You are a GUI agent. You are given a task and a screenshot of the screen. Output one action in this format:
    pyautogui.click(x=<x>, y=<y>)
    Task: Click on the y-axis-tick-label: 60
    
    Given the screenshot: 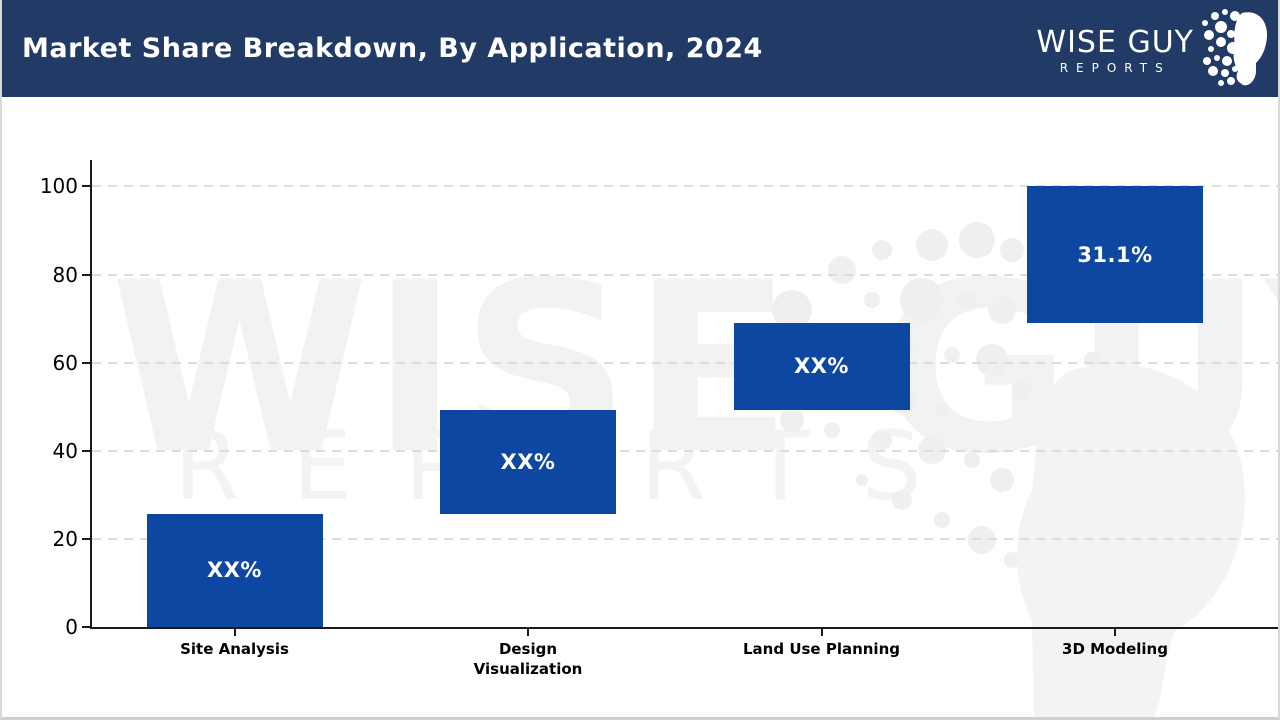 What is the action you would take?
    pyautogui.click(x=65, y=362)
    